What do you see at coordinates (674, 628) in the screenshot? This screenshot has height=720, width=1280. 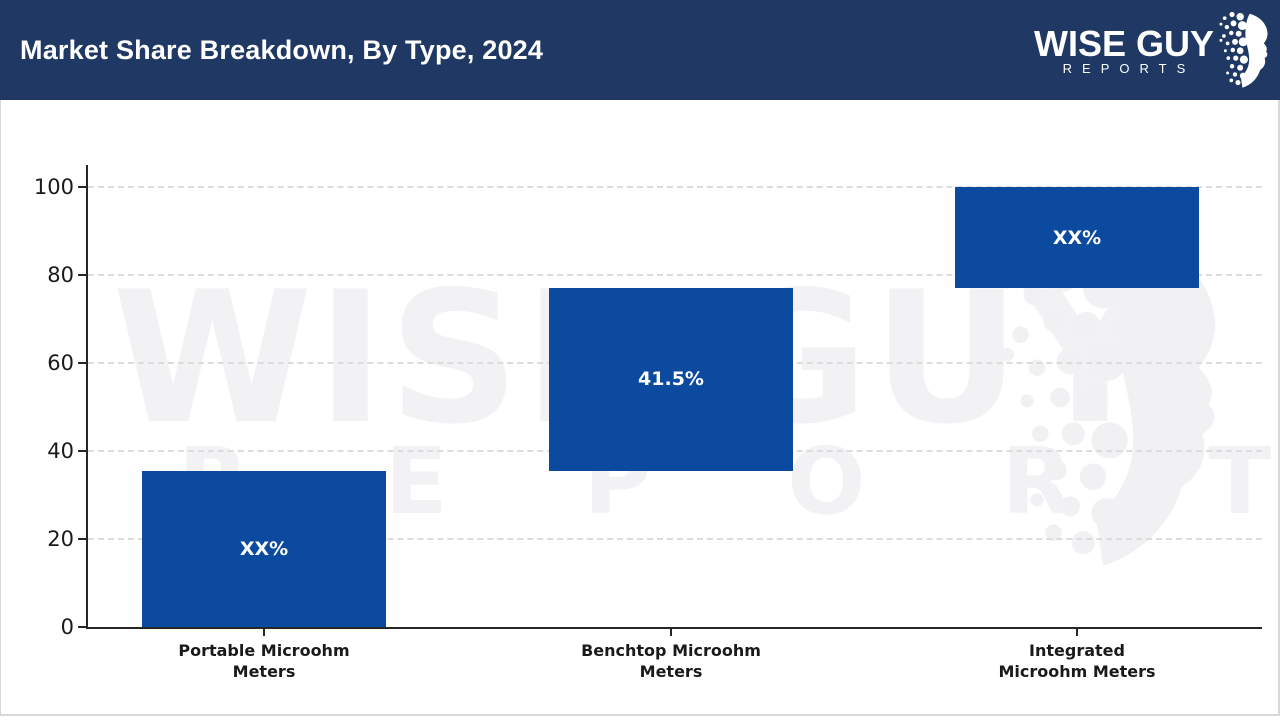 I see `x-axis-line` at bounding box center [674, 628].